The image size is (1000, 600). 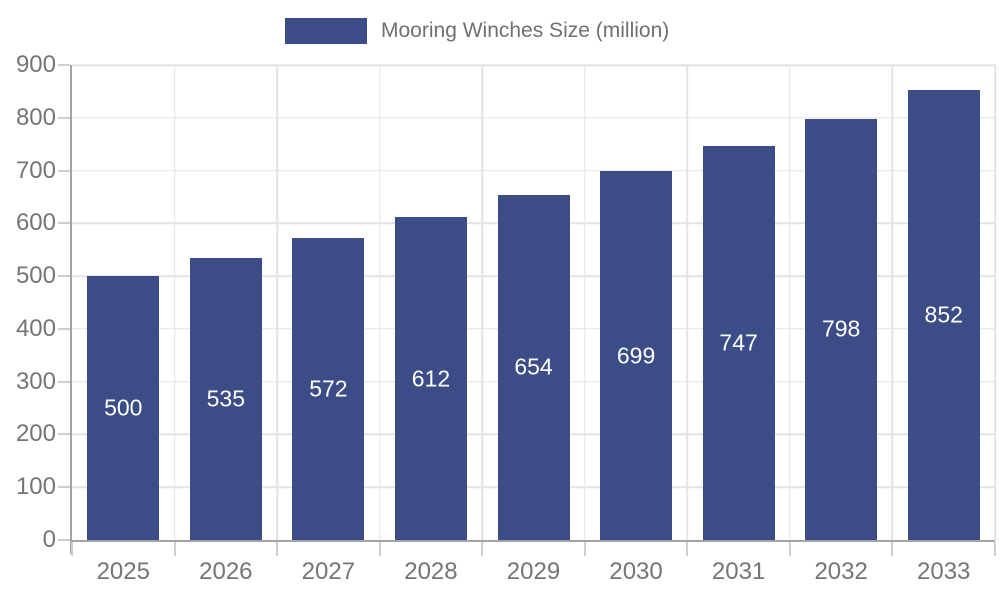 I want to click on y-tick-label: 600, so click(x=35, y=223).